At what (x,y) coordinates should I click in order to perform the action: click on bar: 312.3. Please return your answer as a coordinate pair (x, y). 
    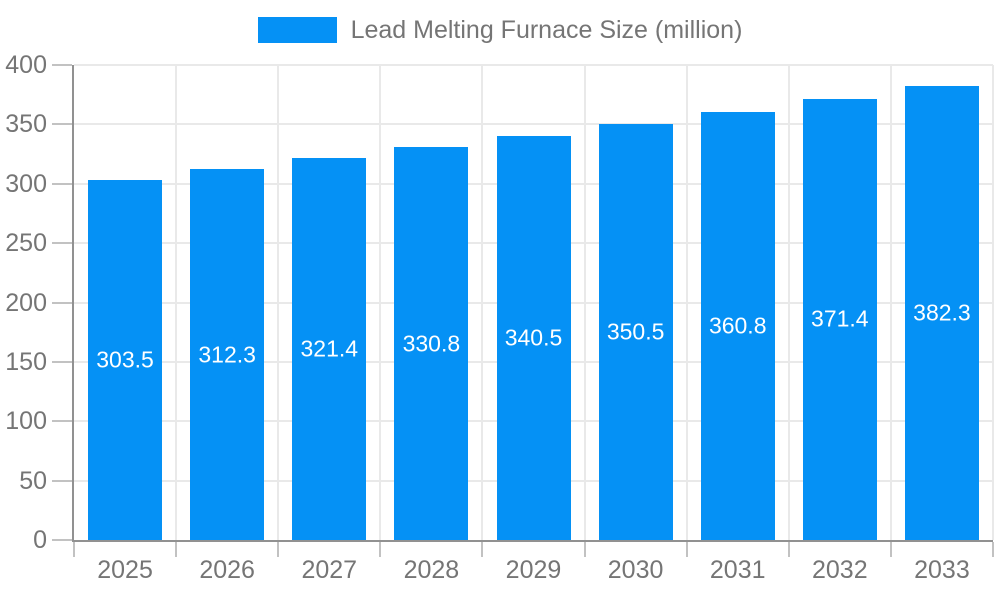
    Looking at the image, I should click on (227, 354).